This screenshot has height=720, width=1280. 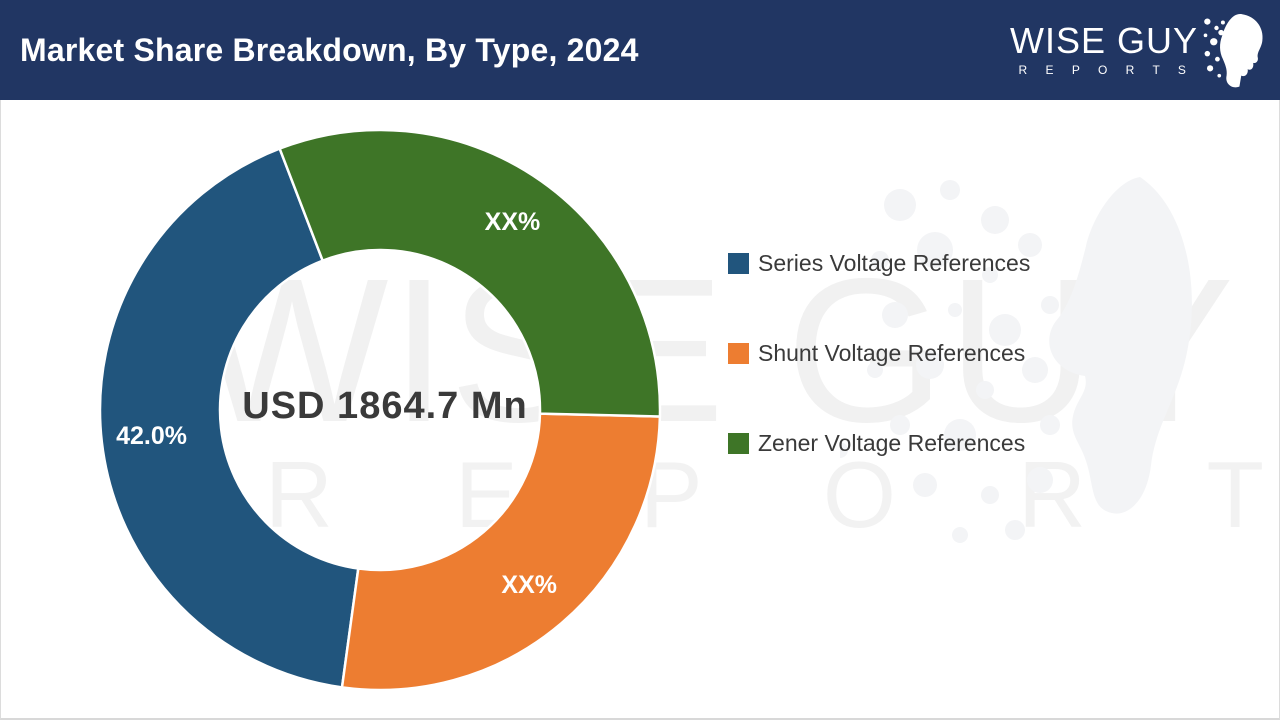 I want to click on watermark-head-graphic, so click(x=1016, y=360).